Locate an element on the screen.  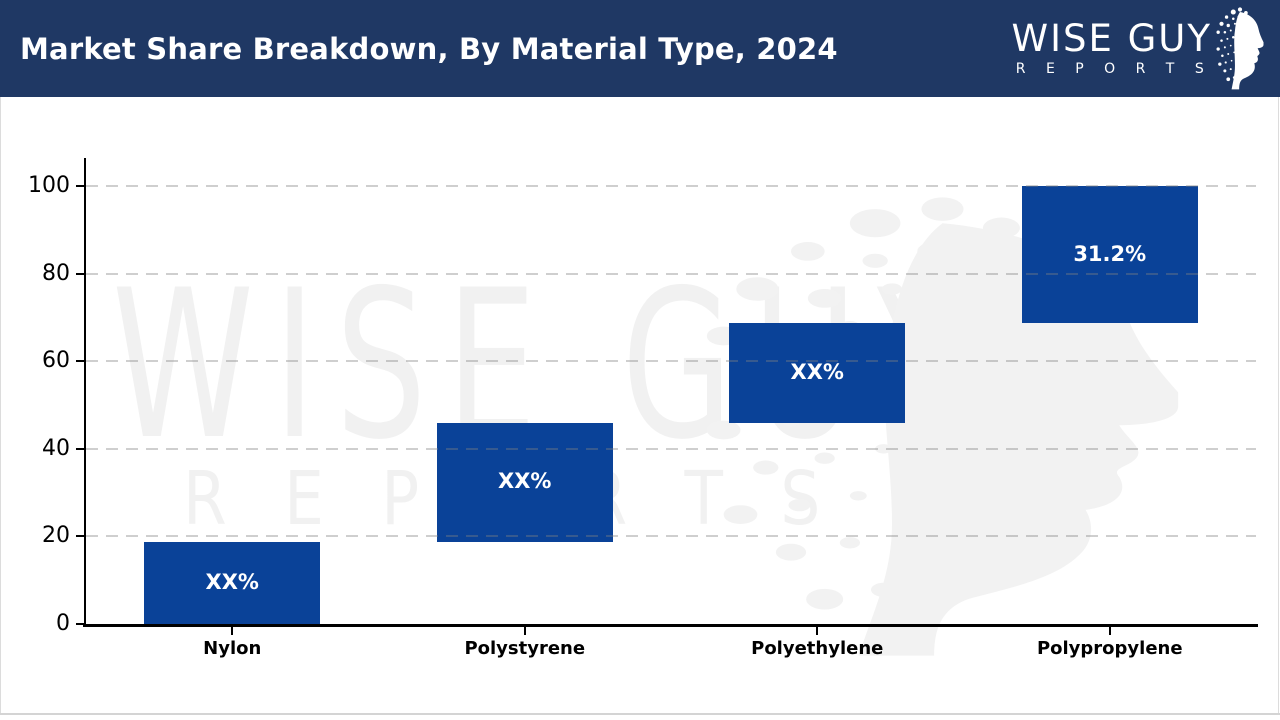
y-tick-label: 20 is located at coordinates (56, 536).